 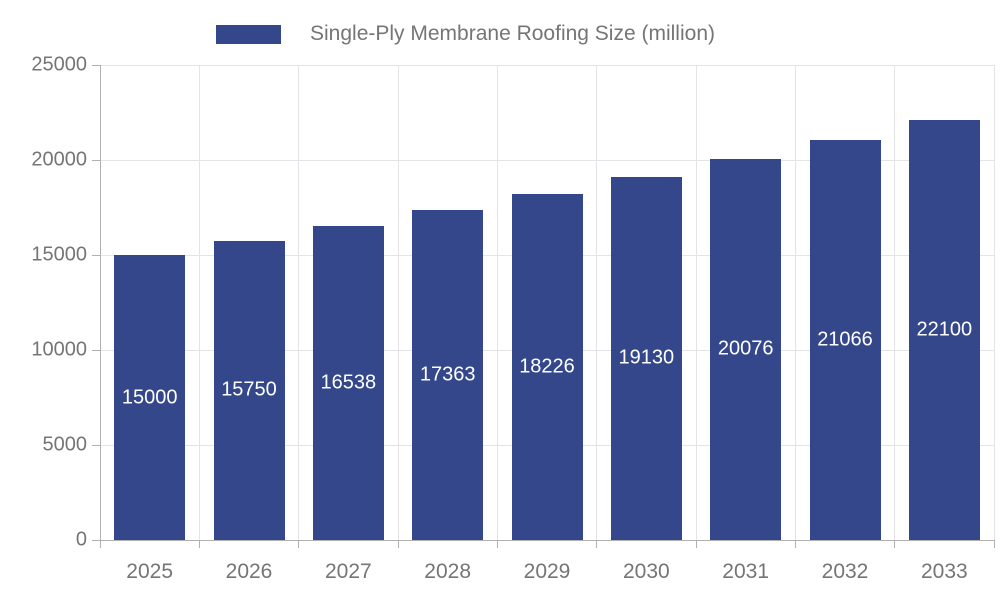 I want to click on bar-value-label-2029: 18226, so click(x=547, y=366).